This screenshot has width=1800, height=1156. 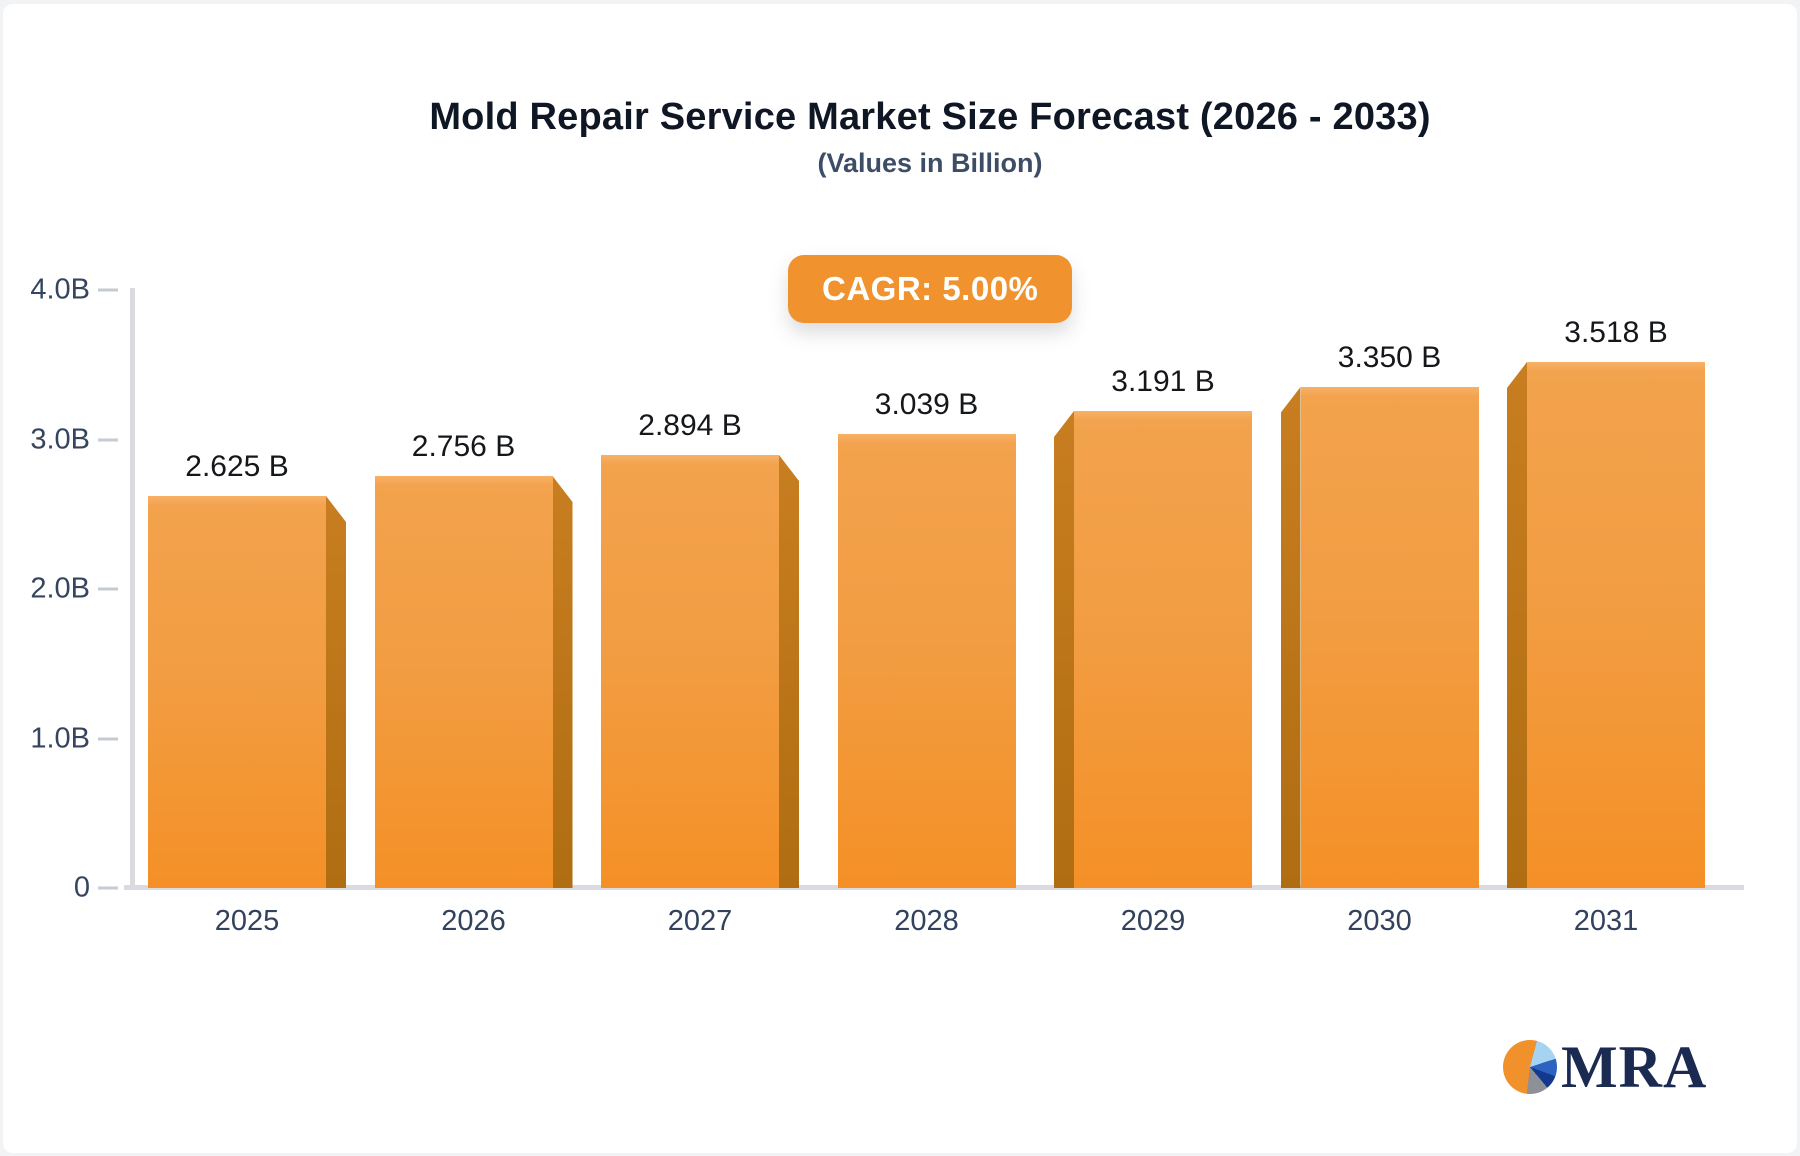 What do you see at coordinates (247, 921) in the screenshot?
I see `x-axis-label-2025: 2025` at bounding box center [247, 921].